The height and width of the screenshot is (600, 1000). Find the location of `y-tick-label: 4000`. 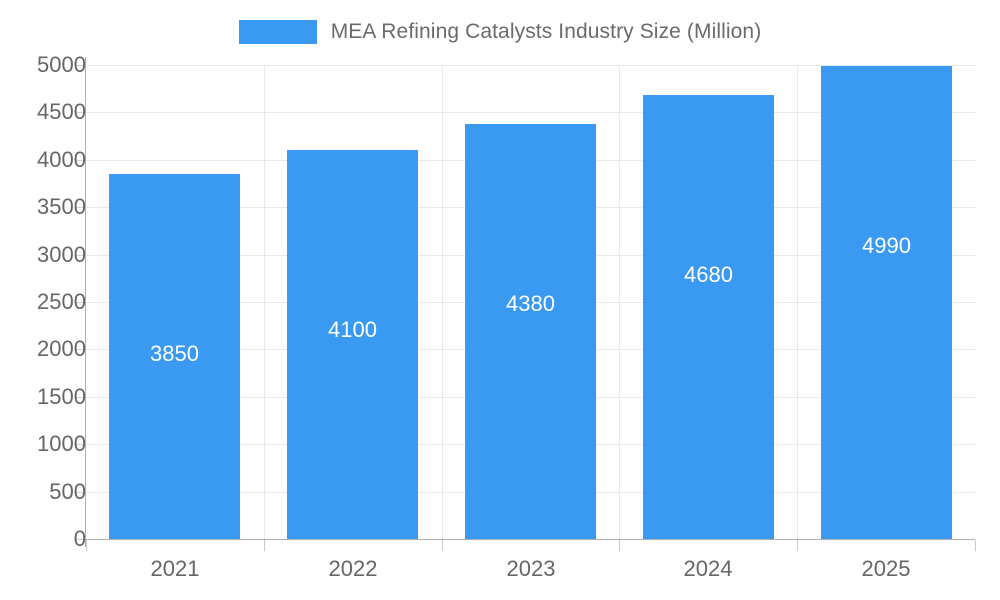

y-tick-label: 4000 is located at coordinates (61, 159).